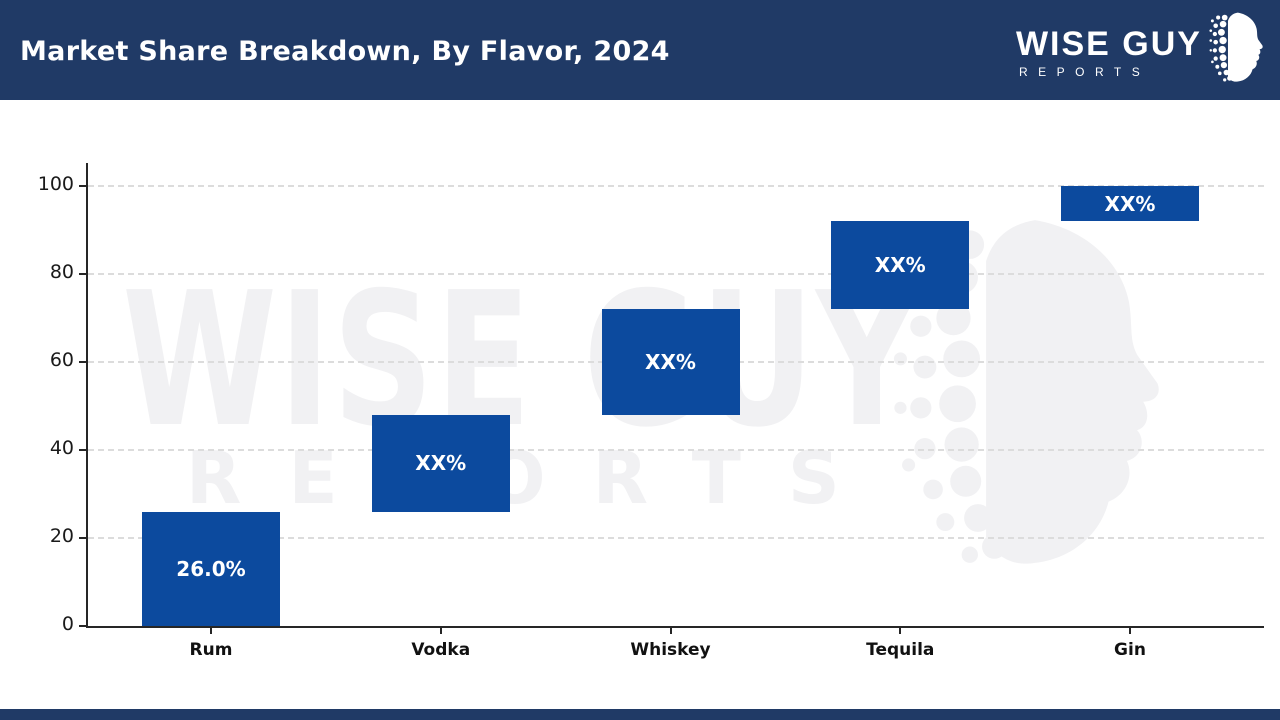  Describe the element at coordinates (1108, 43) in the screenshot. I see `logo-wordmark: WISE GUY` at that location.